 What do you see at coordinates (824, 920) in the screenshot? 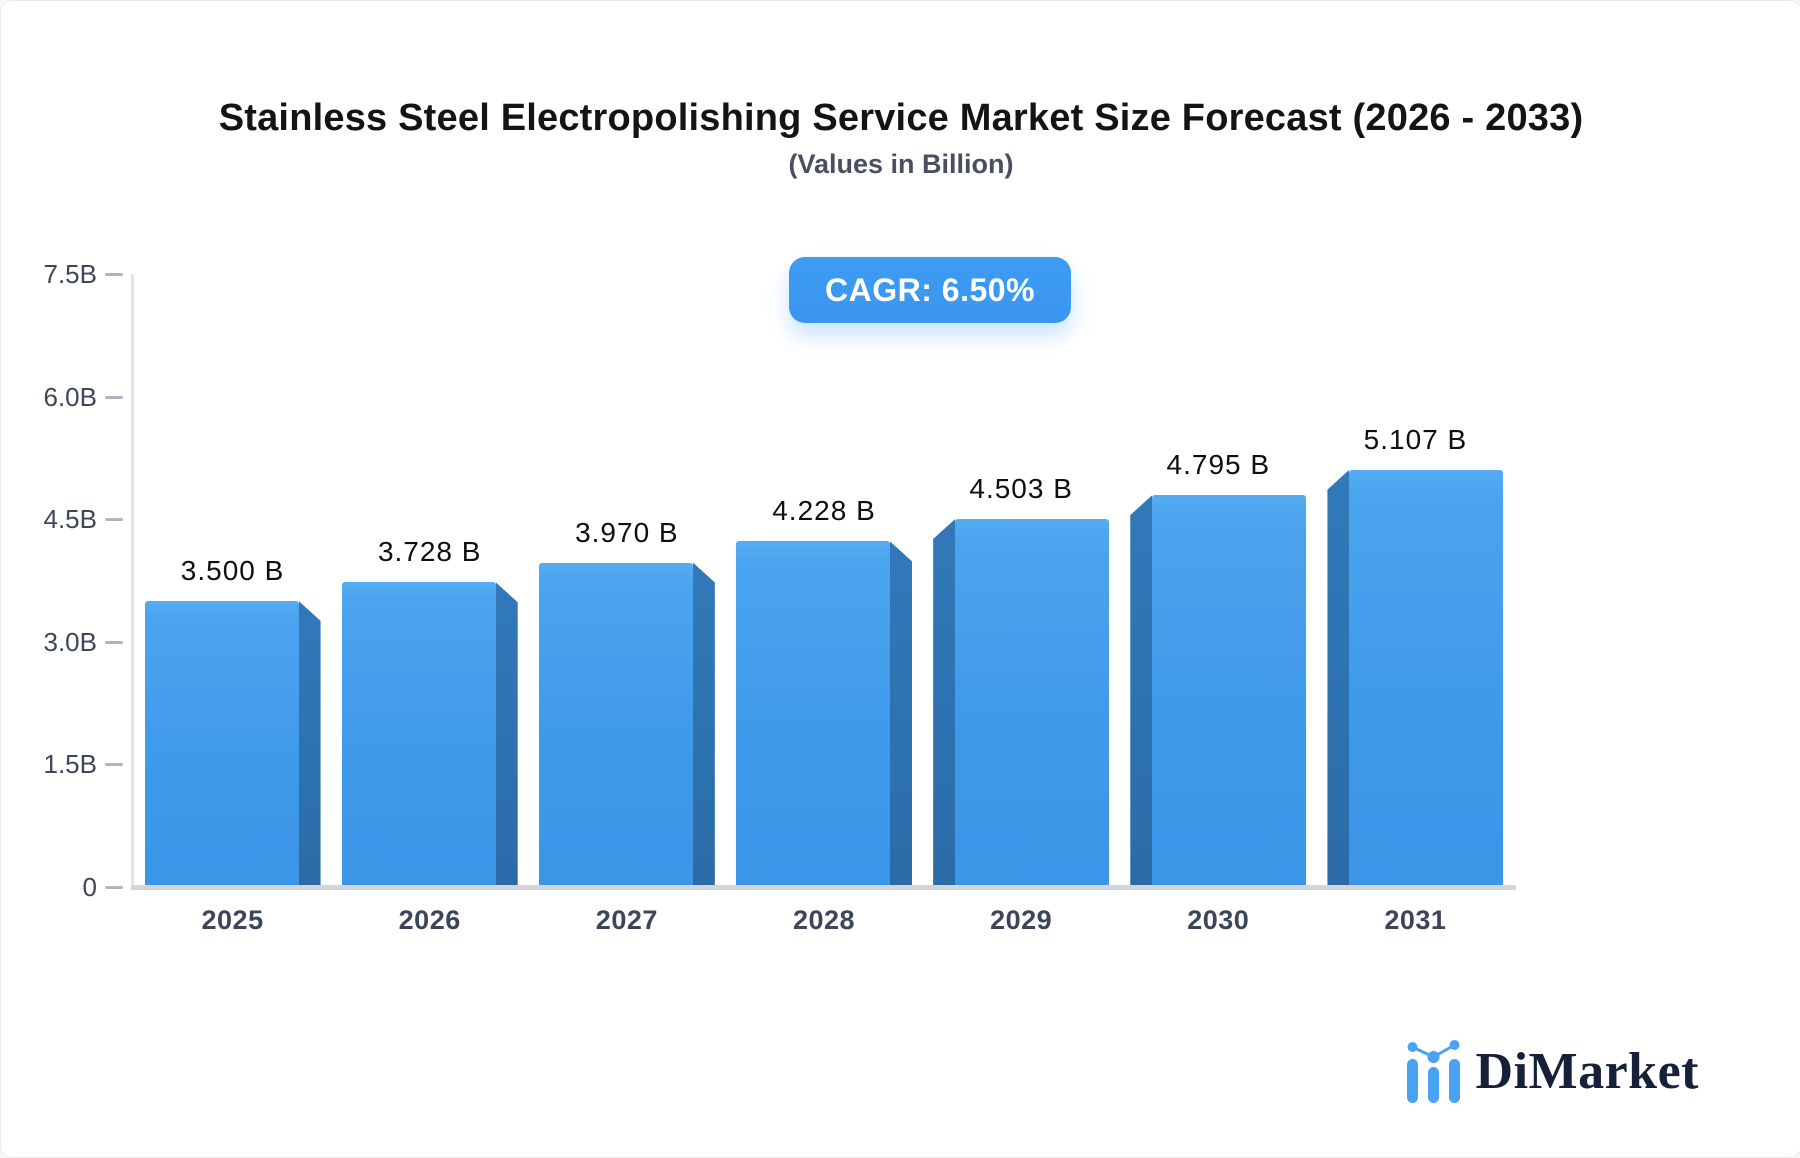
I see `x-axis-label: 2028` at bounding box center [824, 920].